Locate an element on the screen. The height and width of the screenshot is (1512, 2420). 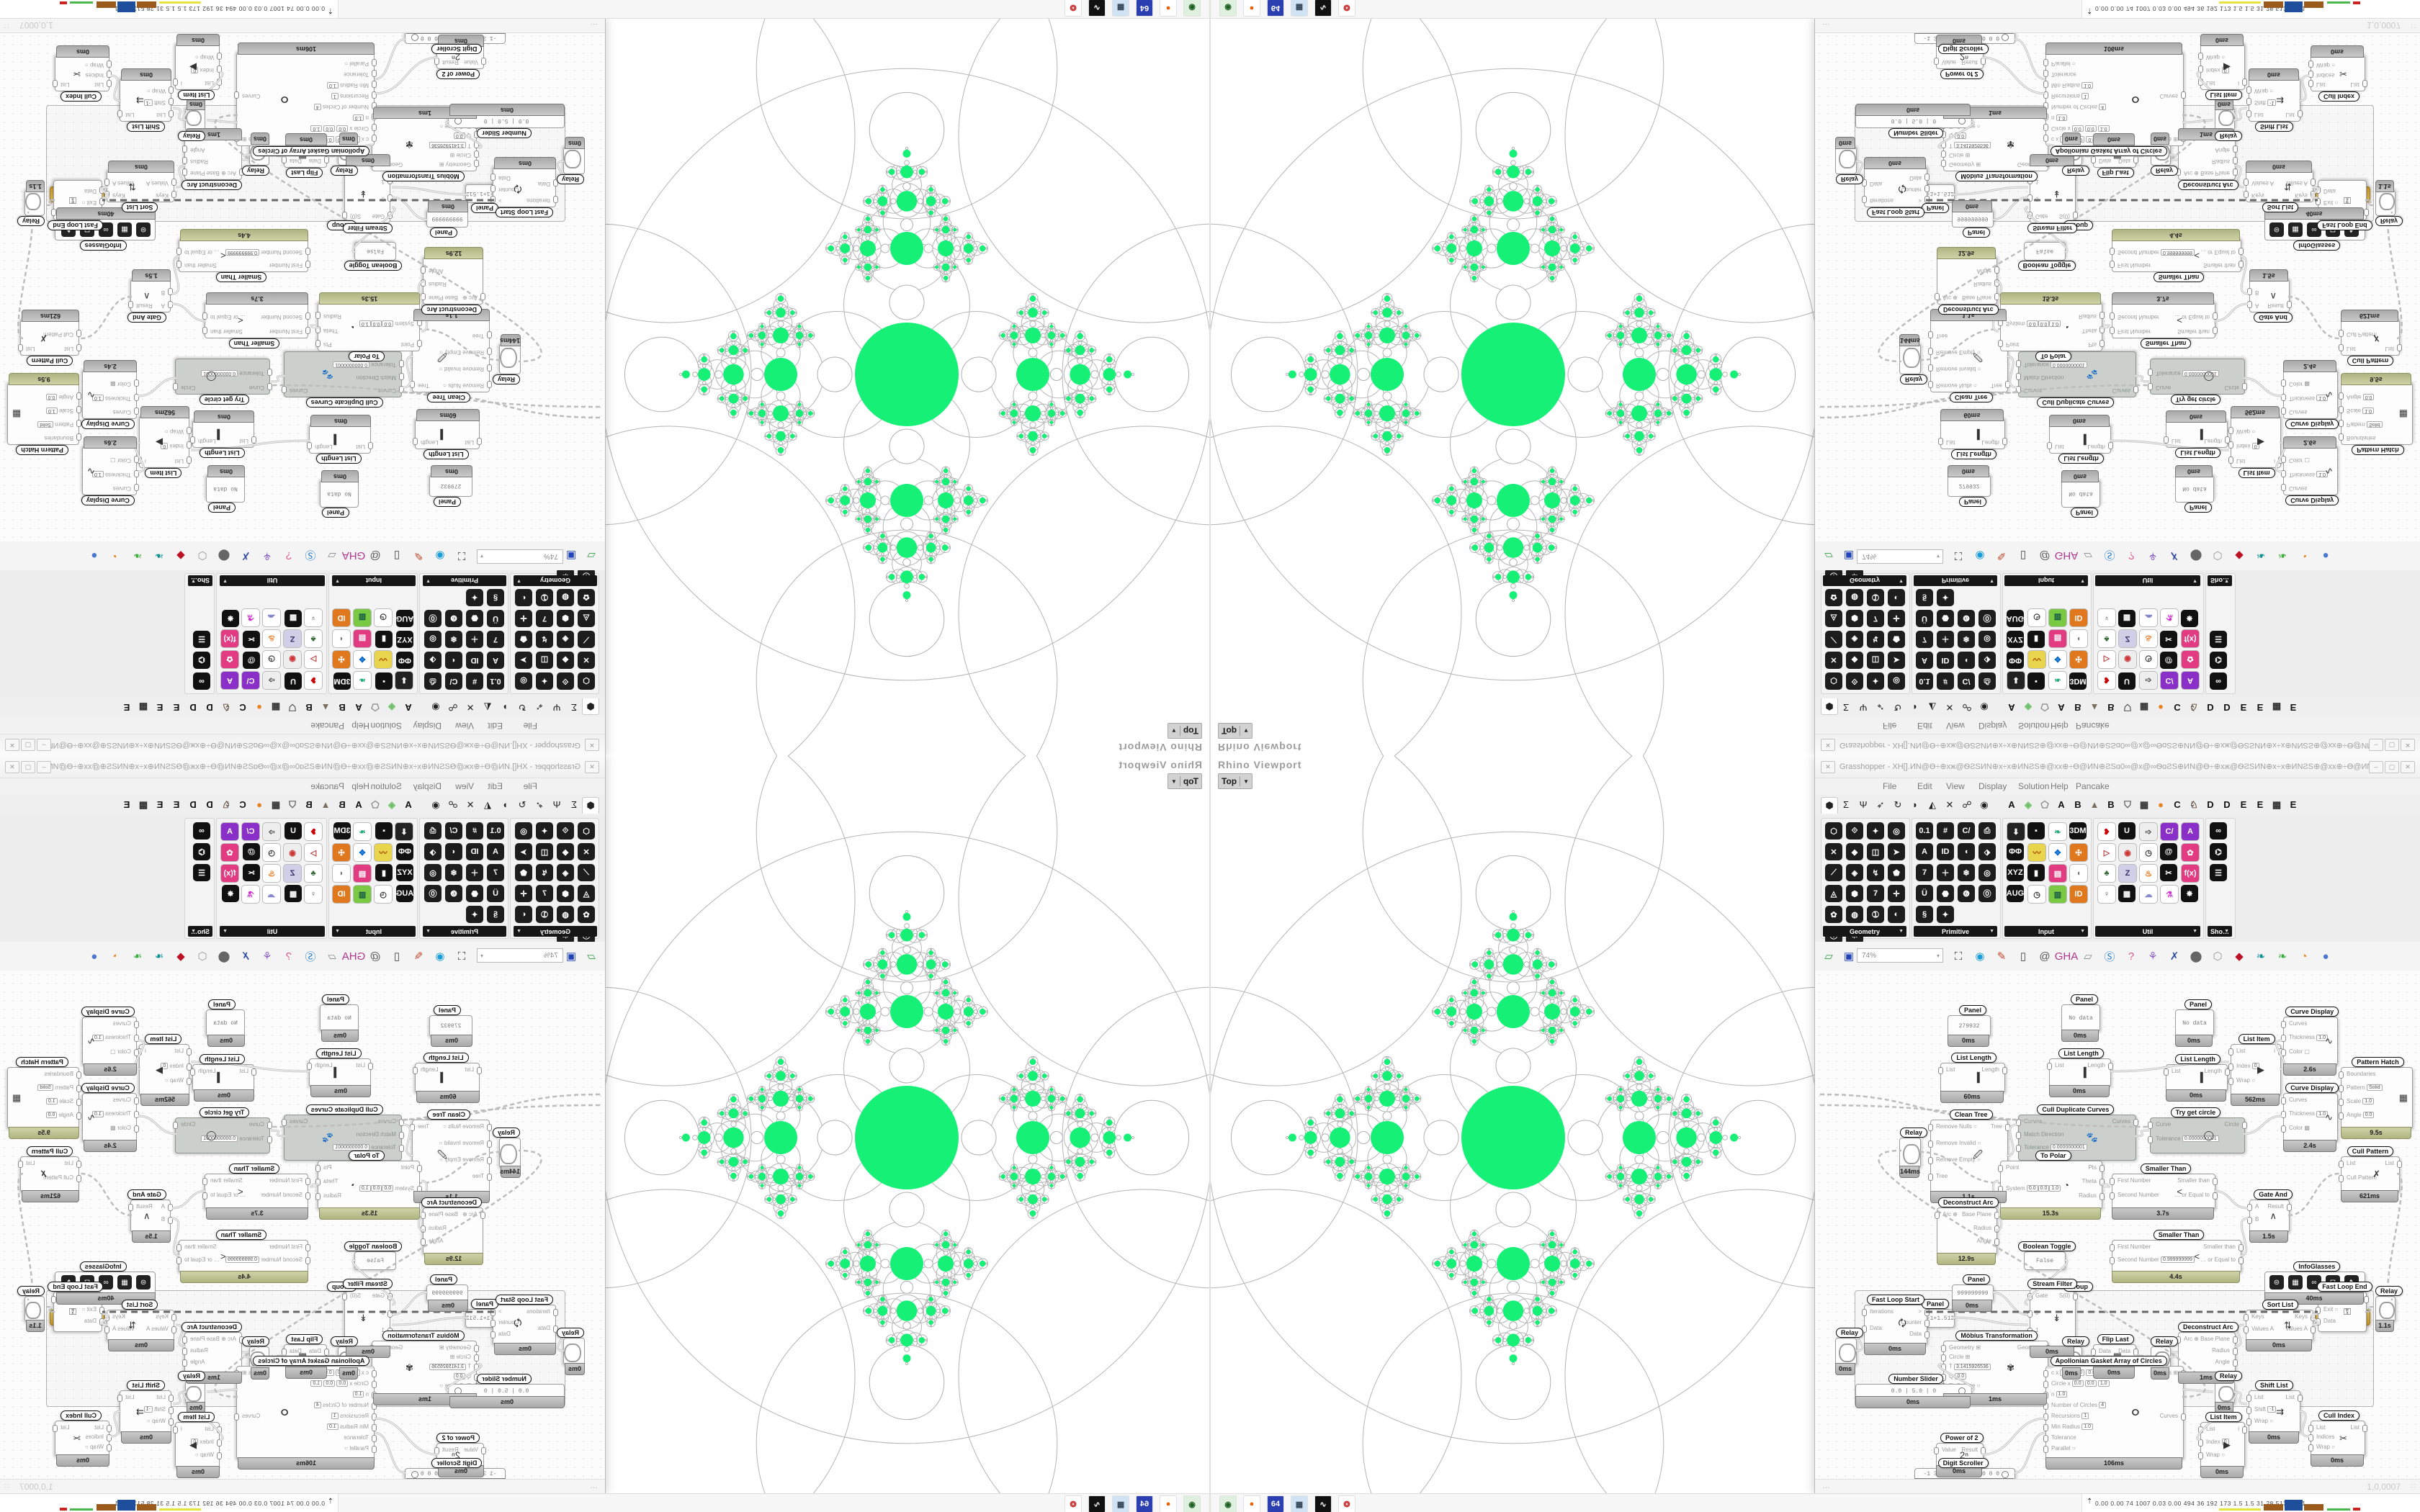
toolbar-icon-5: ▯ is located at coordinates (2024, 555).